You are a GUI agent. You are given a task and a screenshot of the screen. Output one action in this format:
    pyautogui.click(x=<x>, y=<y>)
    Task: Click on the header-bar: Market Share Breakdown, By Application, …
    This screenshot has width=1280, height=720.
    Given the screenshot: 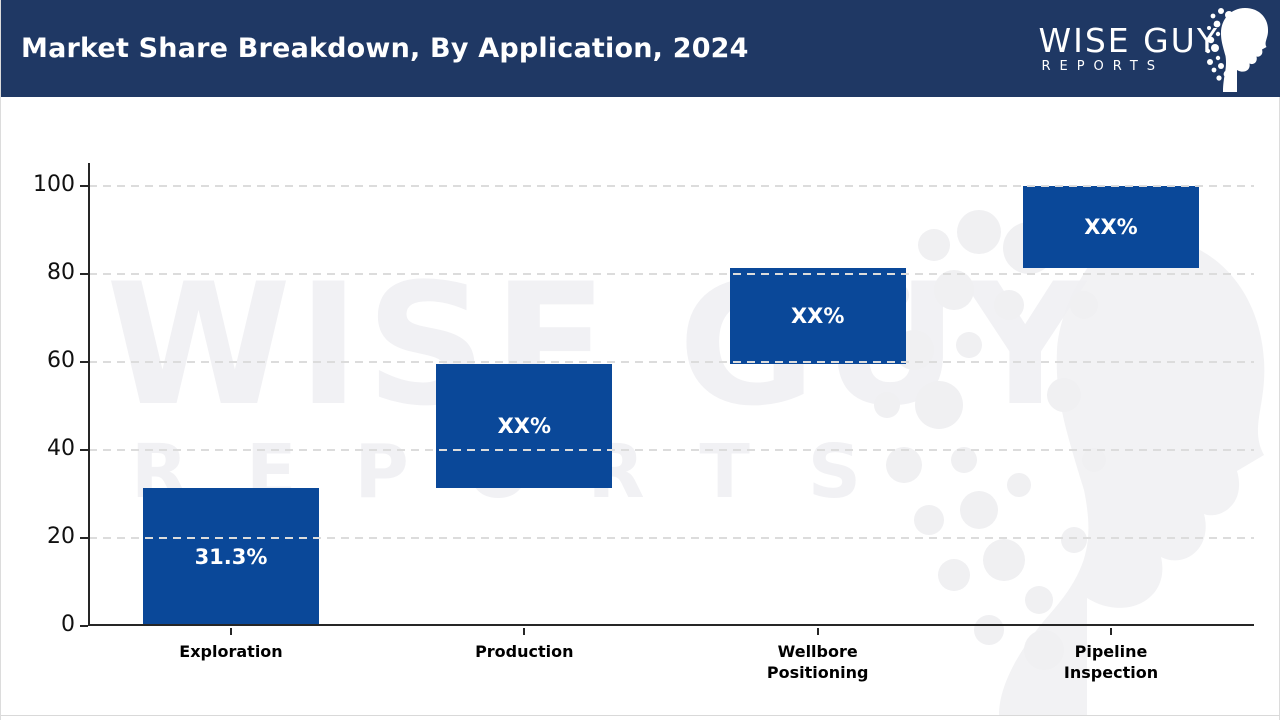 What is the action you would take?
    pyautogui.click(x=640, y=48)
    